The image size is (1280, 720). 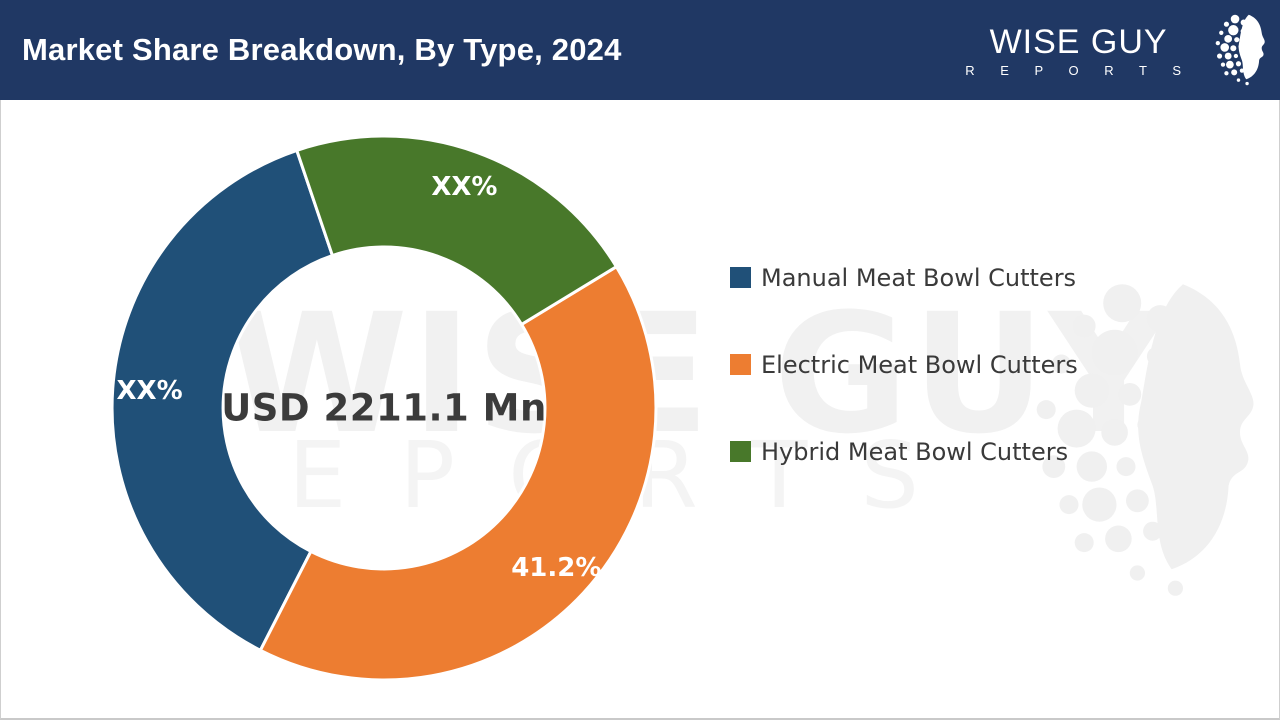 I want to click on segment-label-0: XX%, so click(x=150, y=391).